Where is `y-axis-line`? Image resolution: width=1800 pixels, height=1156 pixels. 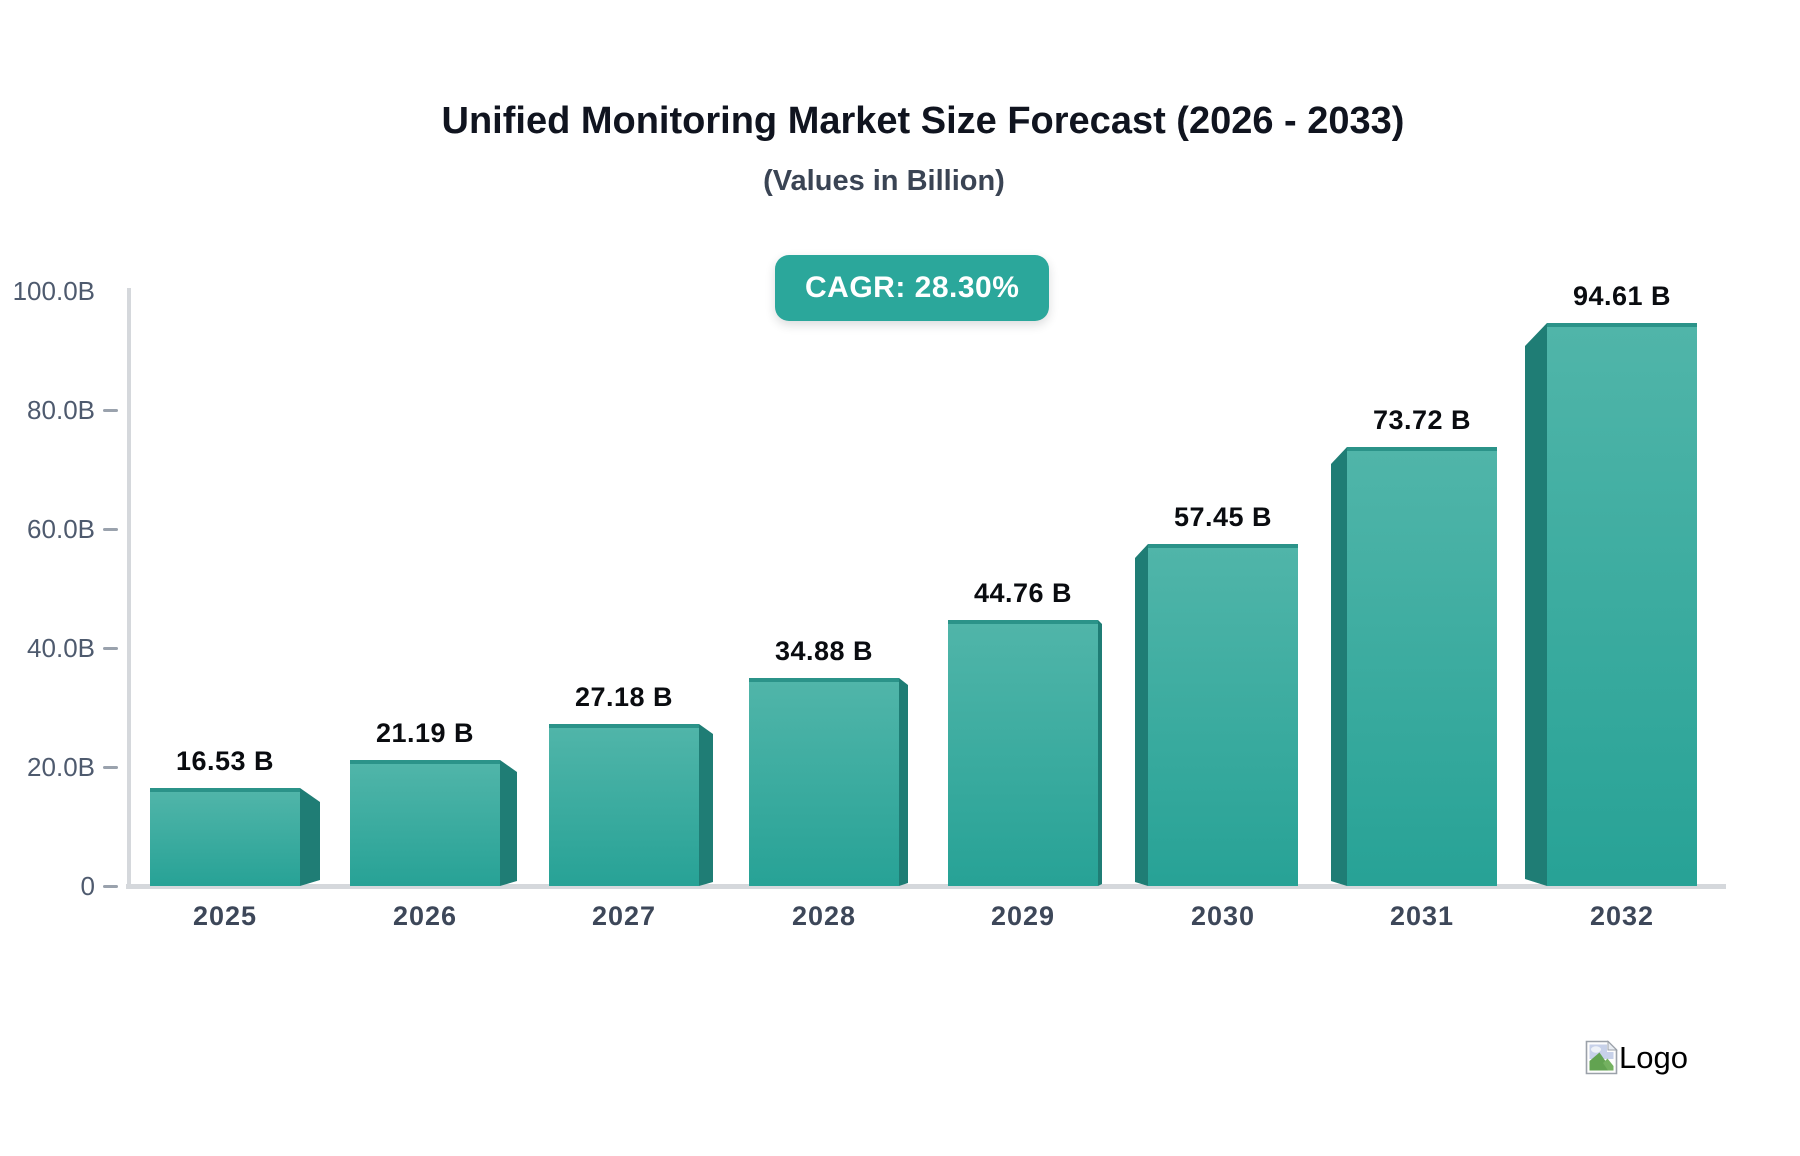
y-axis-line is located at coordinates (129, 587).